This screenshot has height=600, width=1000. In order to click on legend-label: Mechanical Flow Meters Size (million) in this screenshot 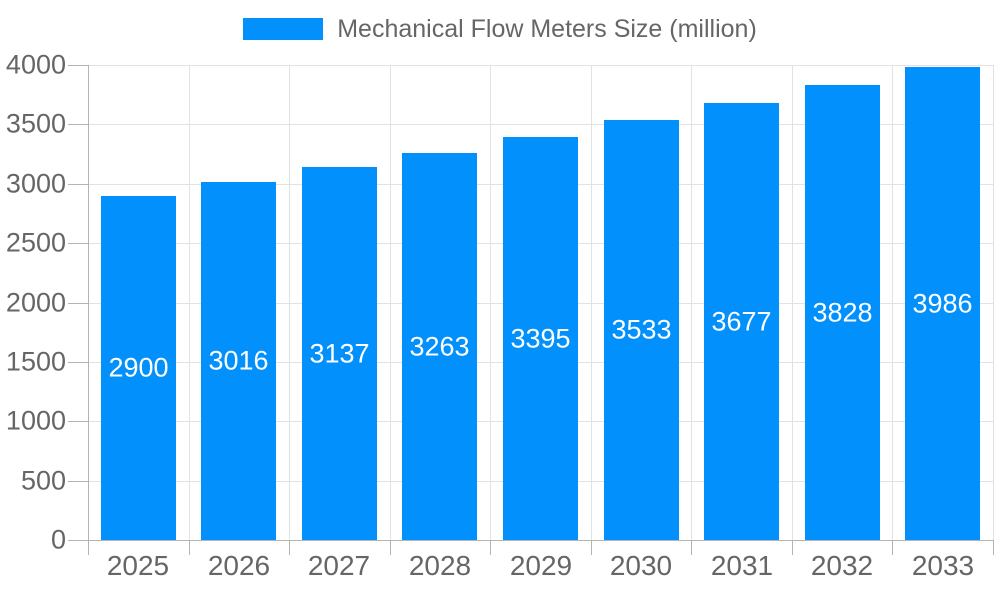, I will do `click(547, 28)`.